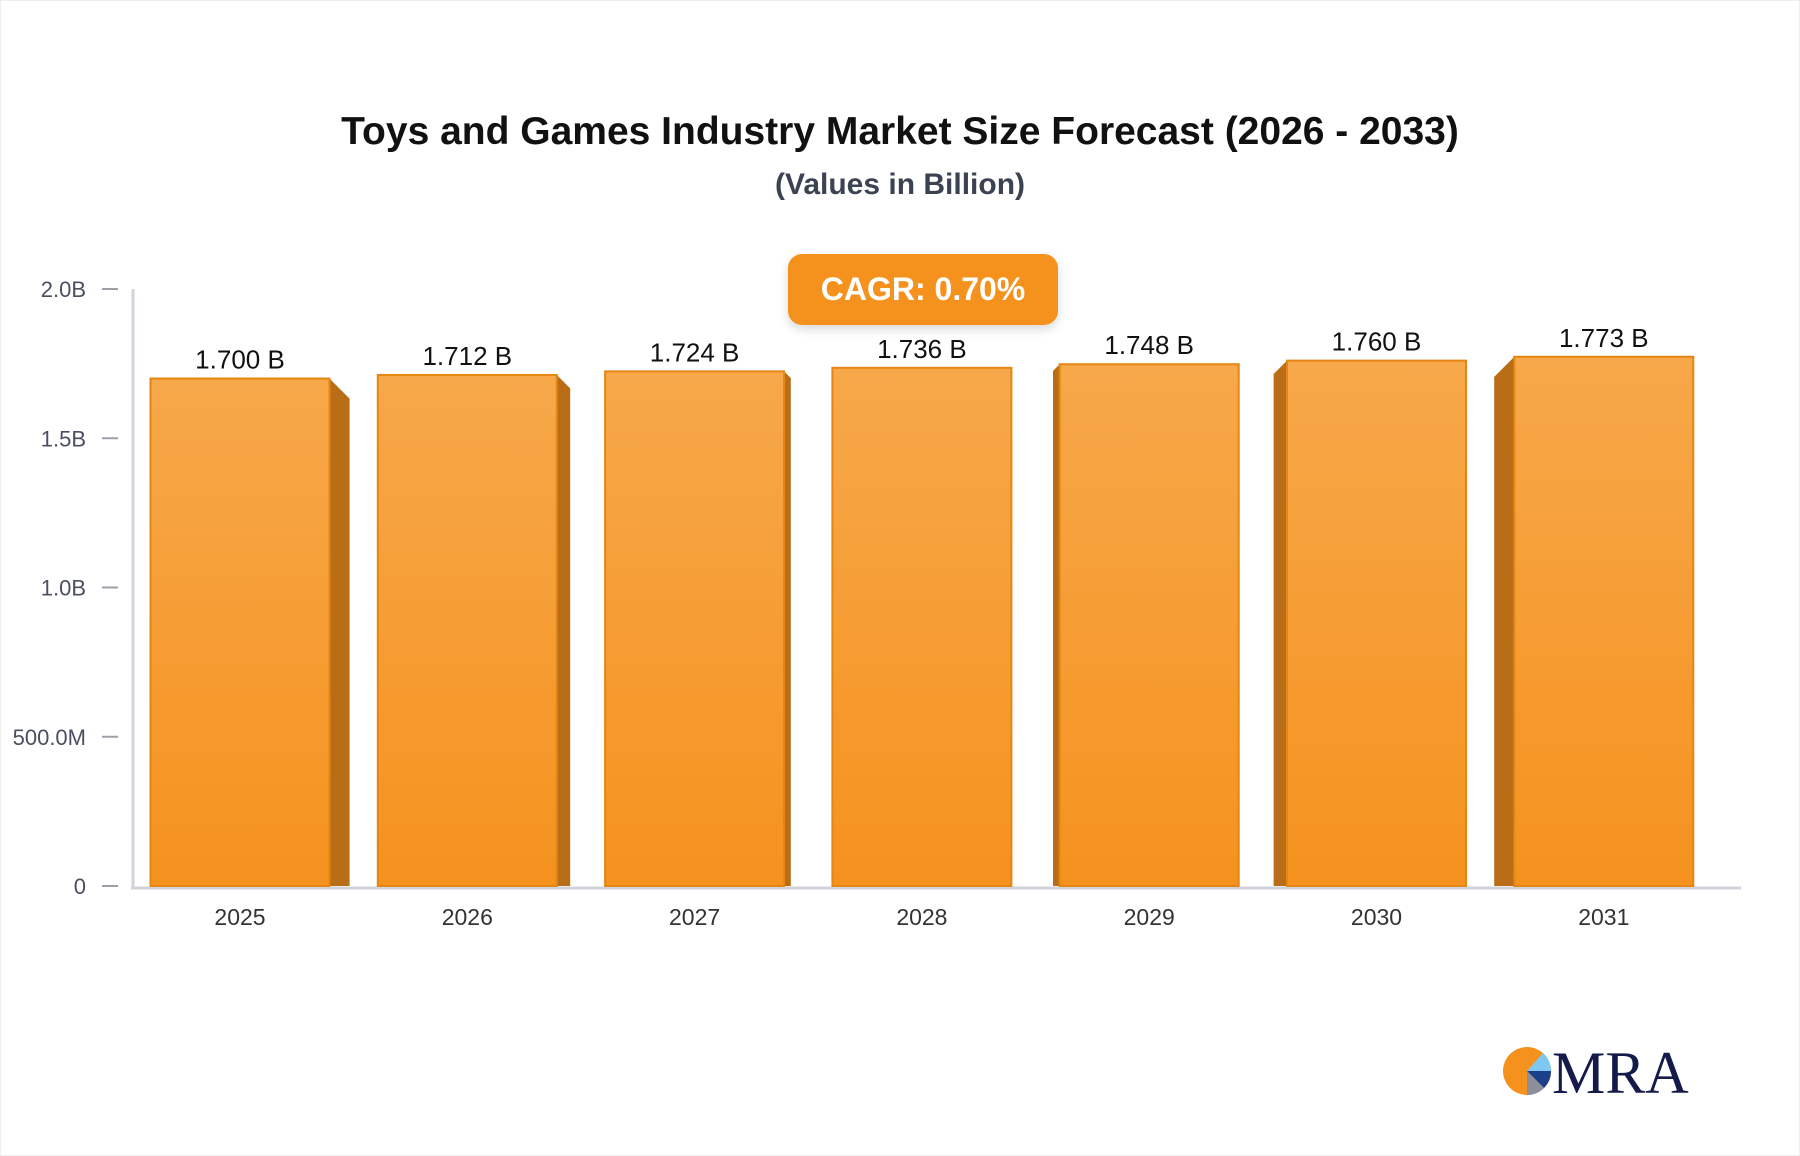  What do you see at coordinates (467, 917) in the screenshot?
I see `x-tick-label: 2026` at bounding box center [467, 917].